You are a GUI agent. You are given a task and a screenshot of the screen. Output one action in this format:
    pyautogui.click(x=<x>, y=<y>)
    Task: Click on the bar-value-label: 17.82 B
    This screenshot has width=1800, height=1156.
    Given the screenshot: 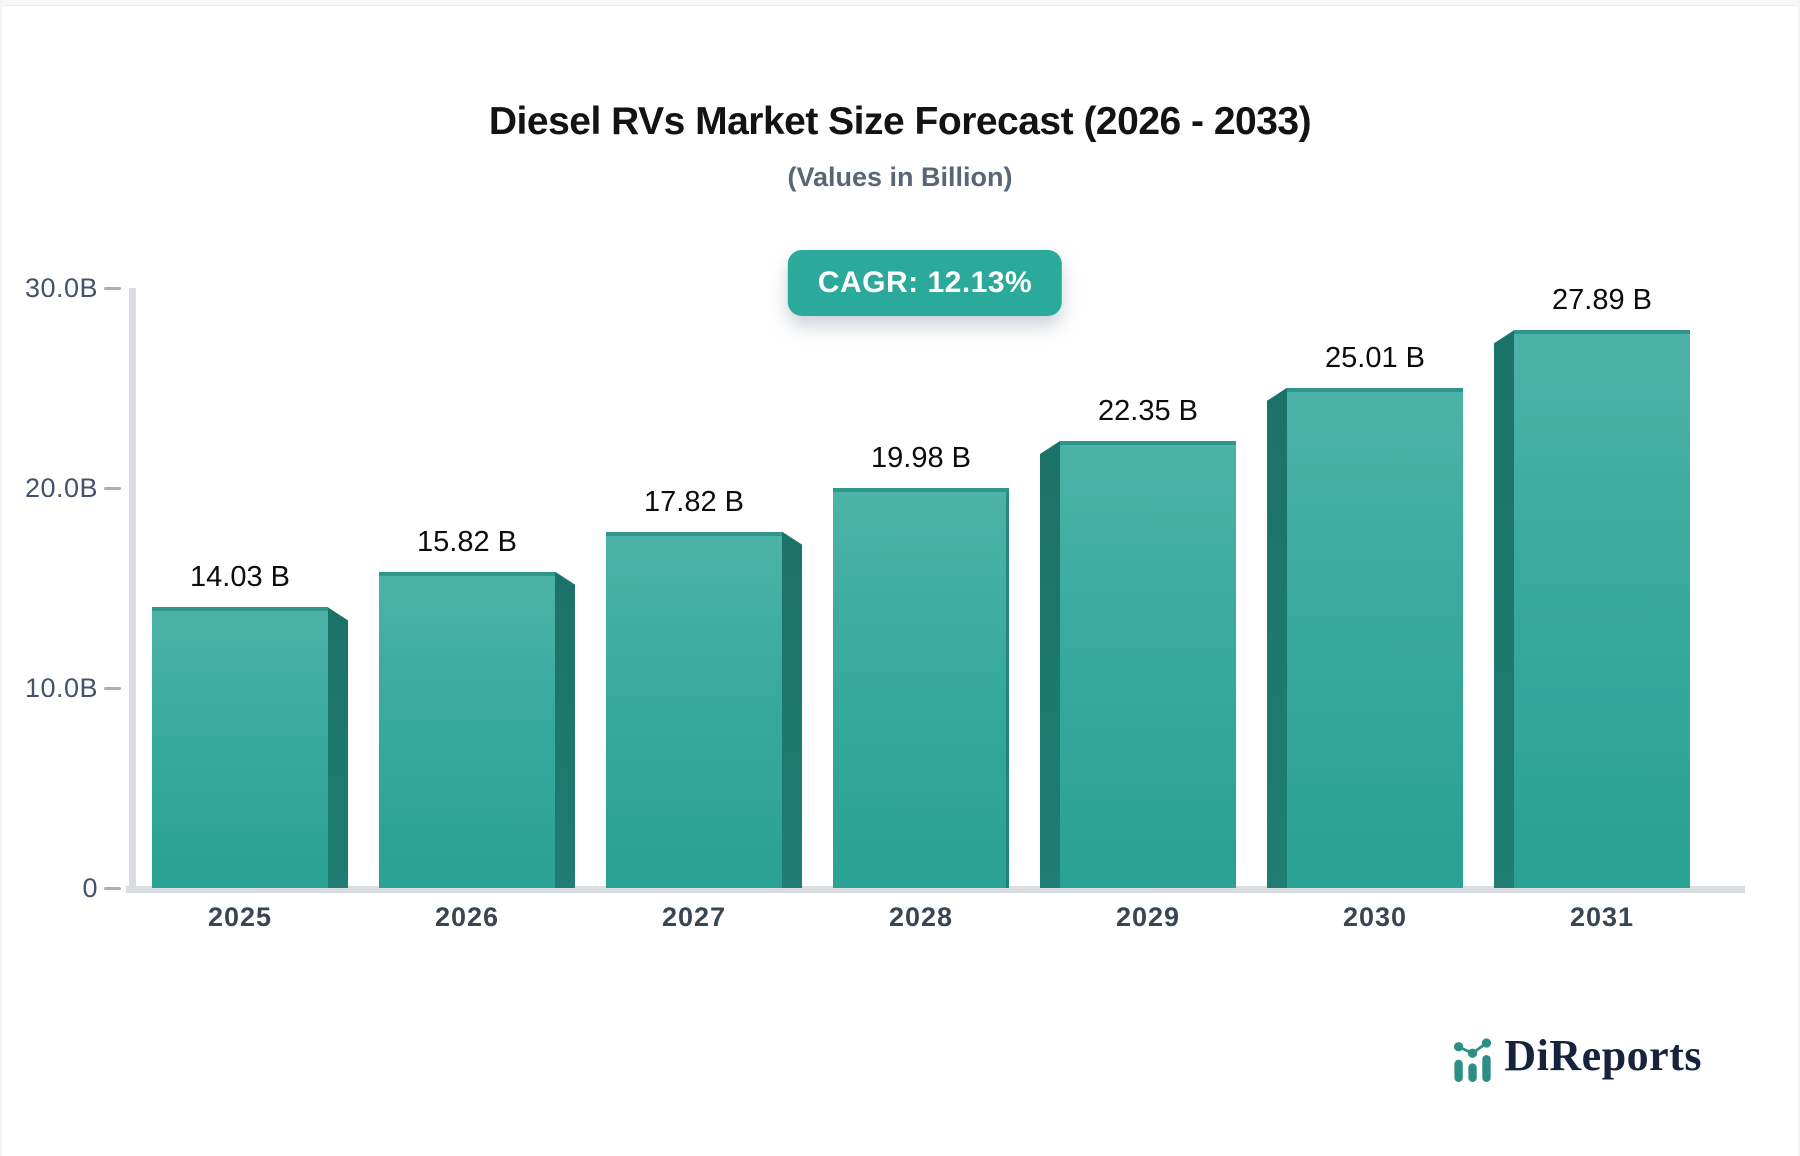 What is the action you would take?
    pyautogui.click(x=694, y=501)
    